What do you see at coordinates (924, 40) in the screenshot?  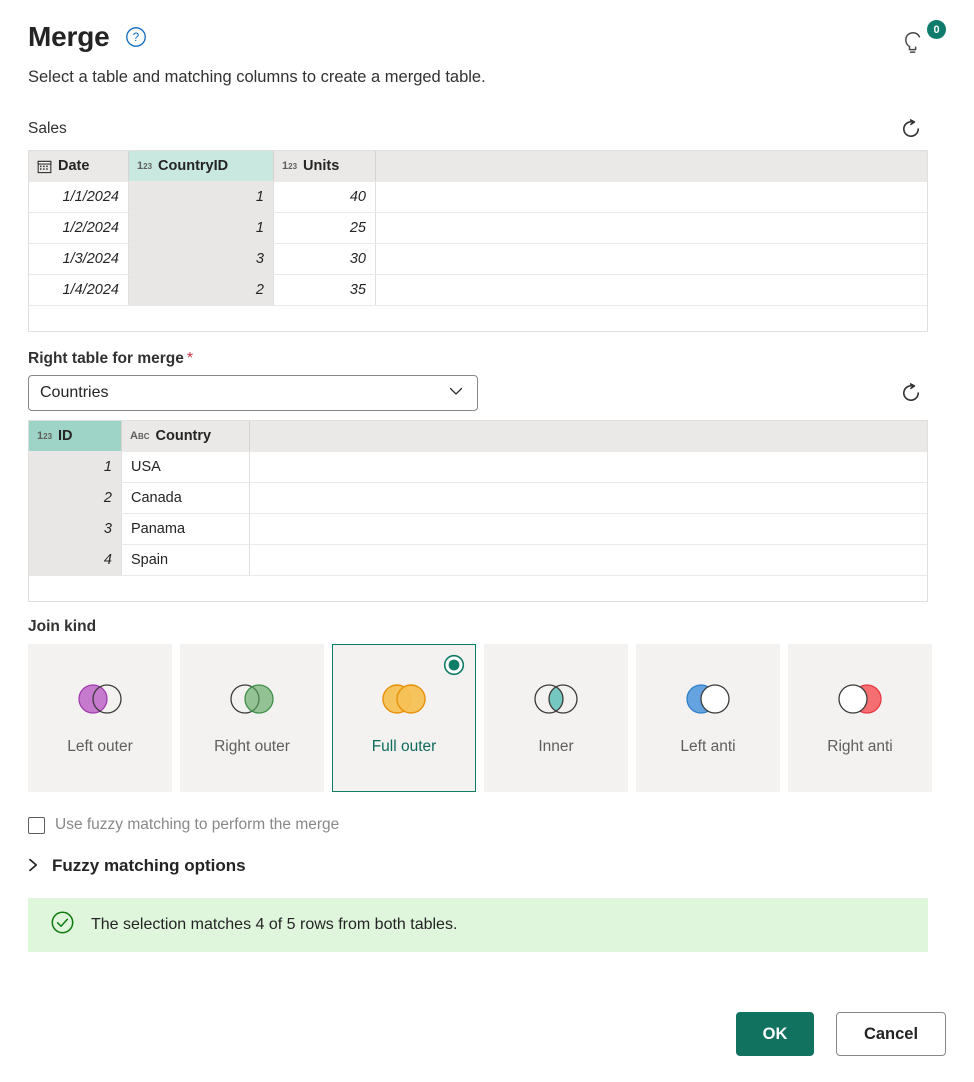 I see `insights-lightbulb-button: 0` at bounding box center [924, 40].